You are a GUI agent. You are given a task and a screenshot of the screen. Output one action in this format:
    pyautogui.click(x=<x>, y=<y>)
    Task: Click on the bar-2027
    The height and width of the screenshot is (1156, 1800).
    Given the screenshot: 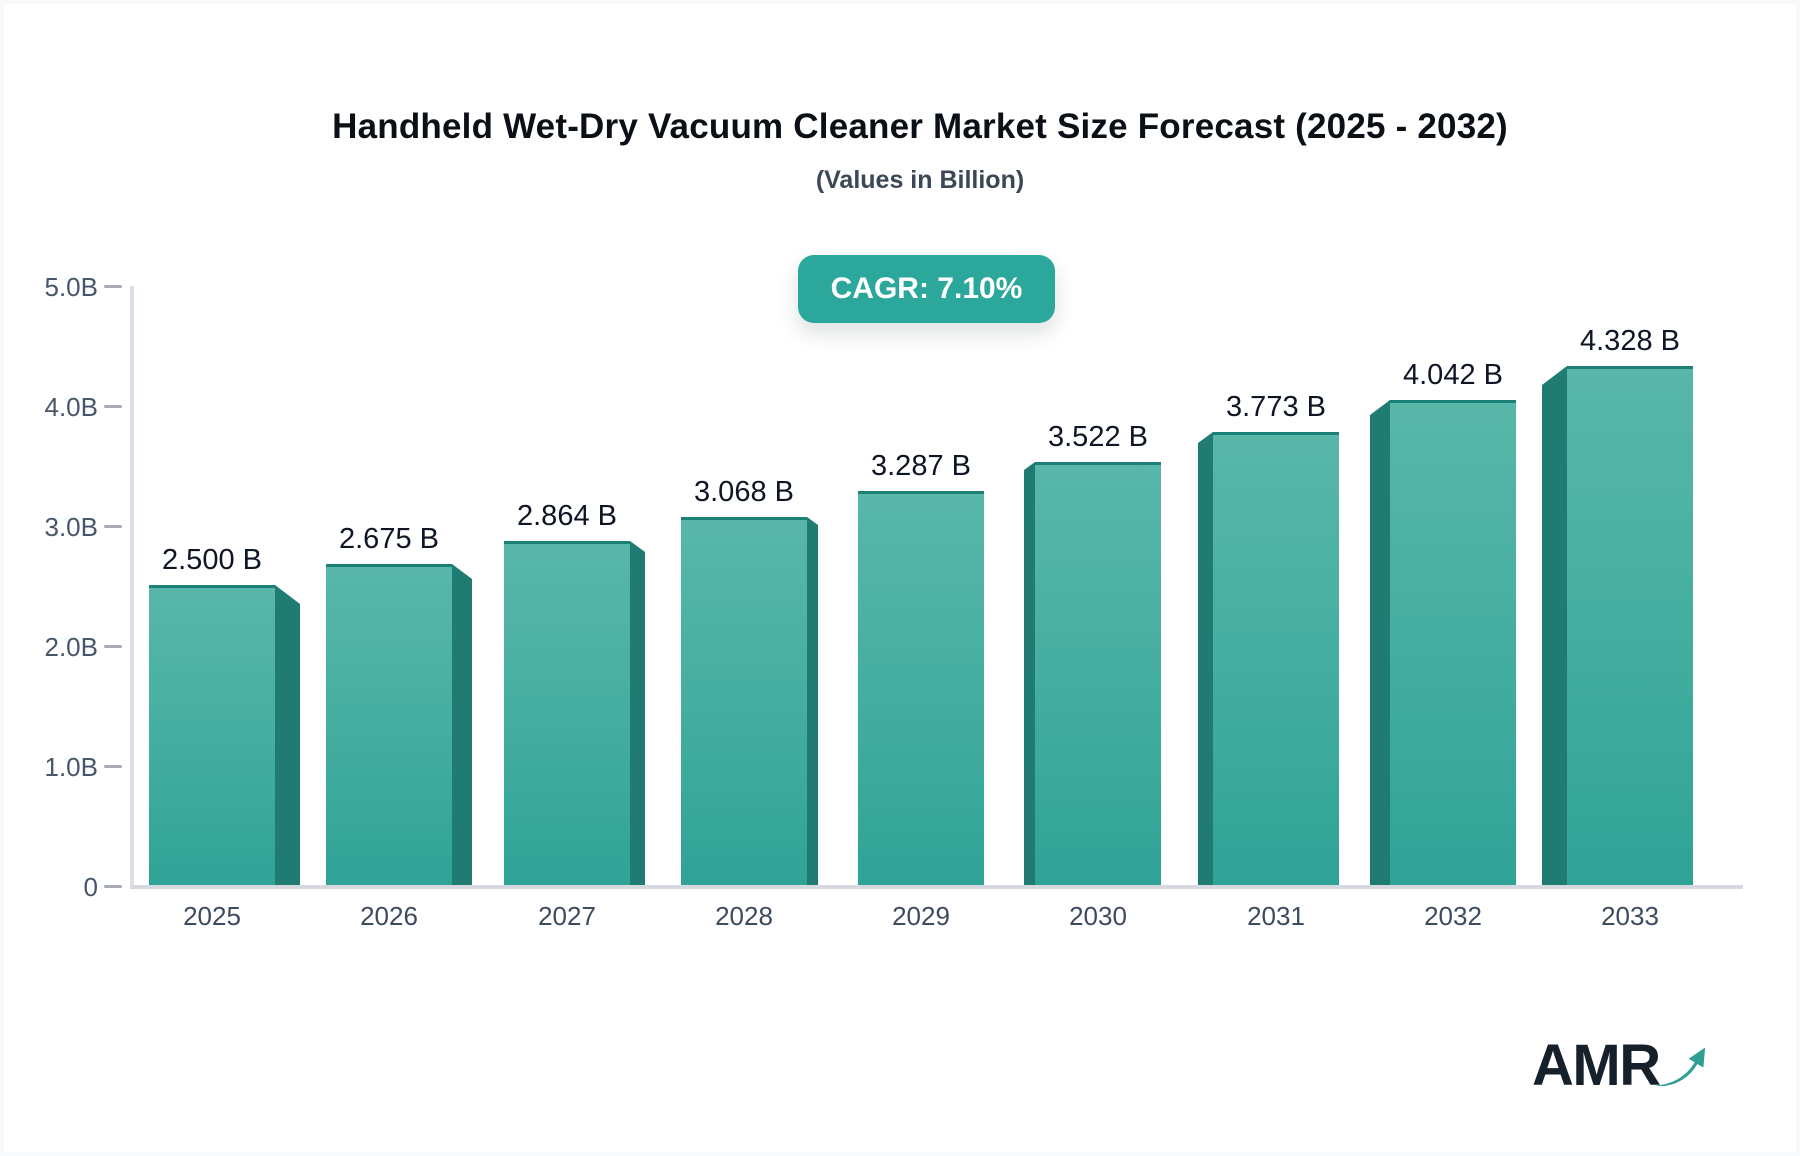 What is the action you would take?
    pyautogui.click(x=567, y=713)
    